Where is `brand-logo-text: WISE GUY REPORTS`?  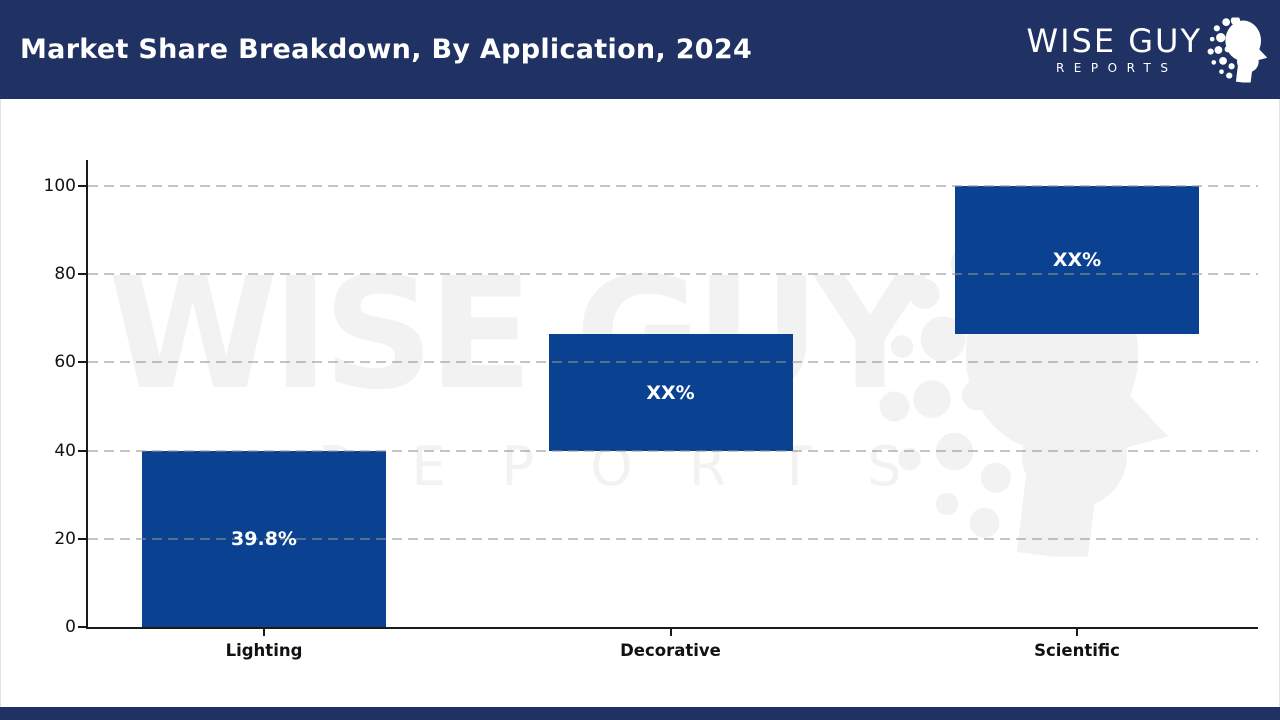 brand-logo-text: WISE GUY REPORTS is located at coordinates (1114, 48).